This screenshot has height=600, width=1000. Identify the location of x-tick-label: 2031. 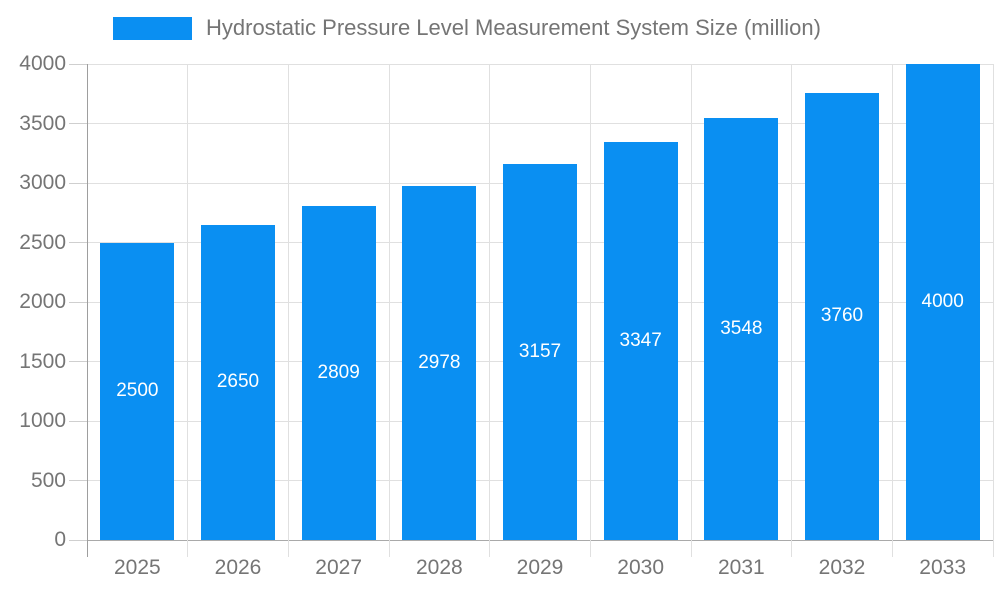
(741, 567).